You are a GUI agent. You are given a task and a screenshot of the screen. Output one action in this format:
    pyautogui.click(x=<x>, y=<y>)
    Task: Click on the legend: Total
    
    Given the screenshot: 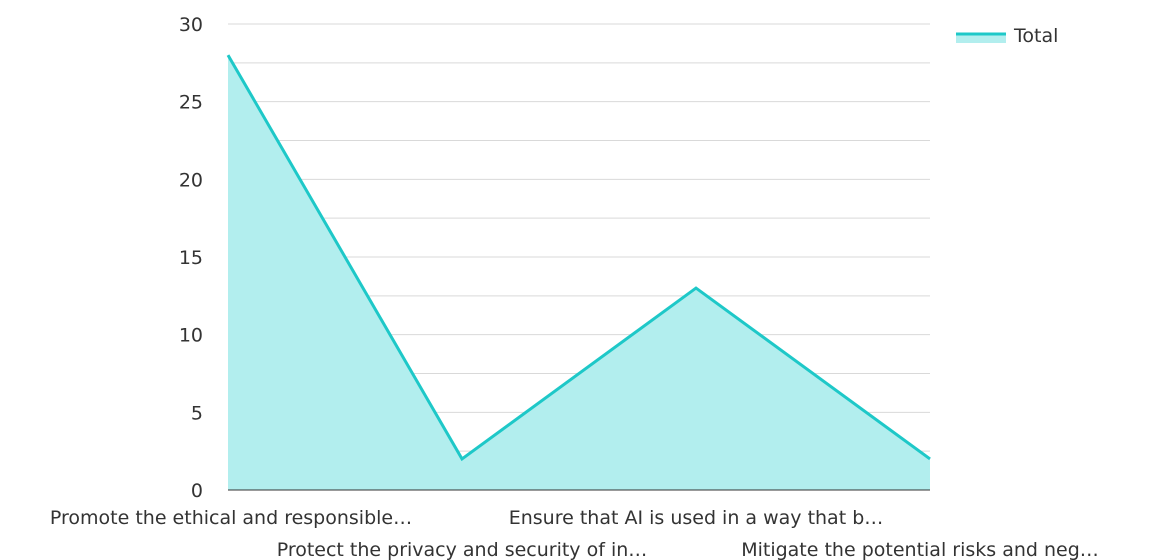 What is the action you would take?
    pyautogui.click(x=1007, y=36)
    